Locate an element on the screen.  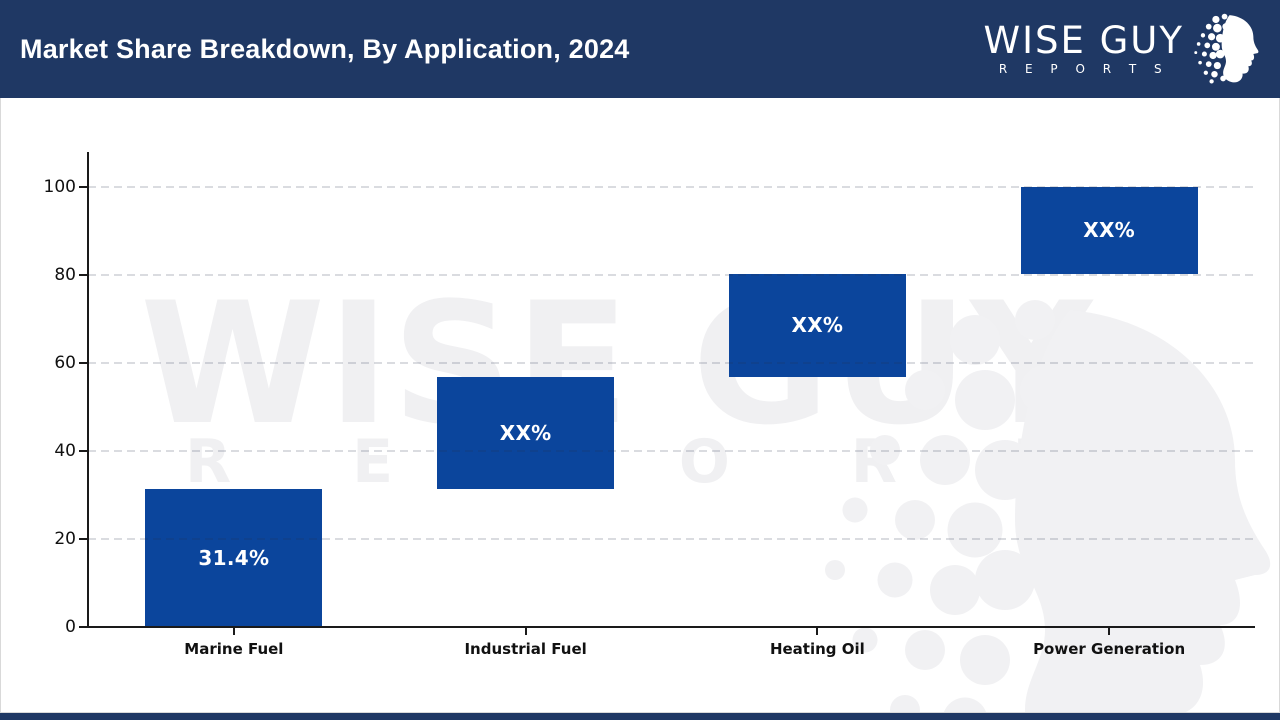
y-axis is located at coordinates (88, 390).